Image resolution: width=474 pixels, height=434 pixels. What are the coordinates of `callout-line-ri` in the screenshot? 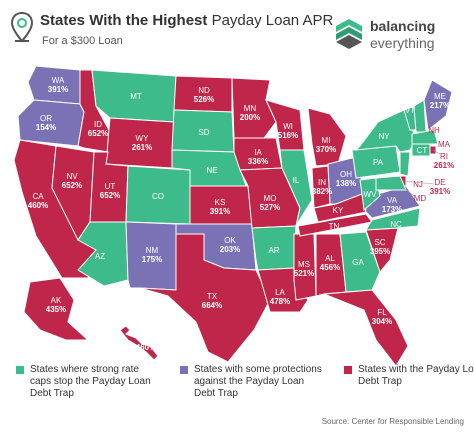 It's located at (436, 152).